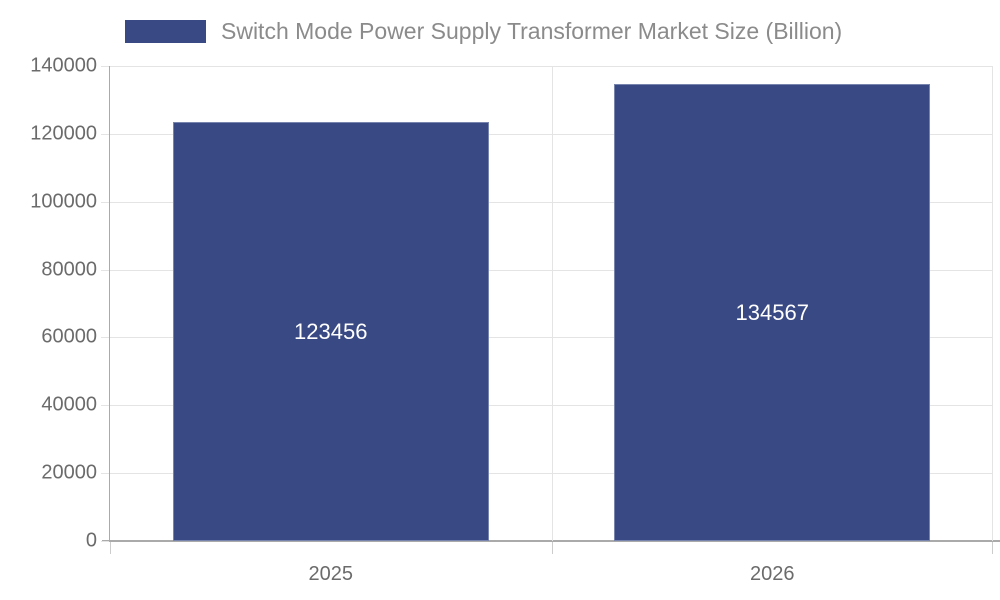 This screenshot has width=1000, height=600. I want to click on y-axis-tick-label: 60000, so click(69, 336).